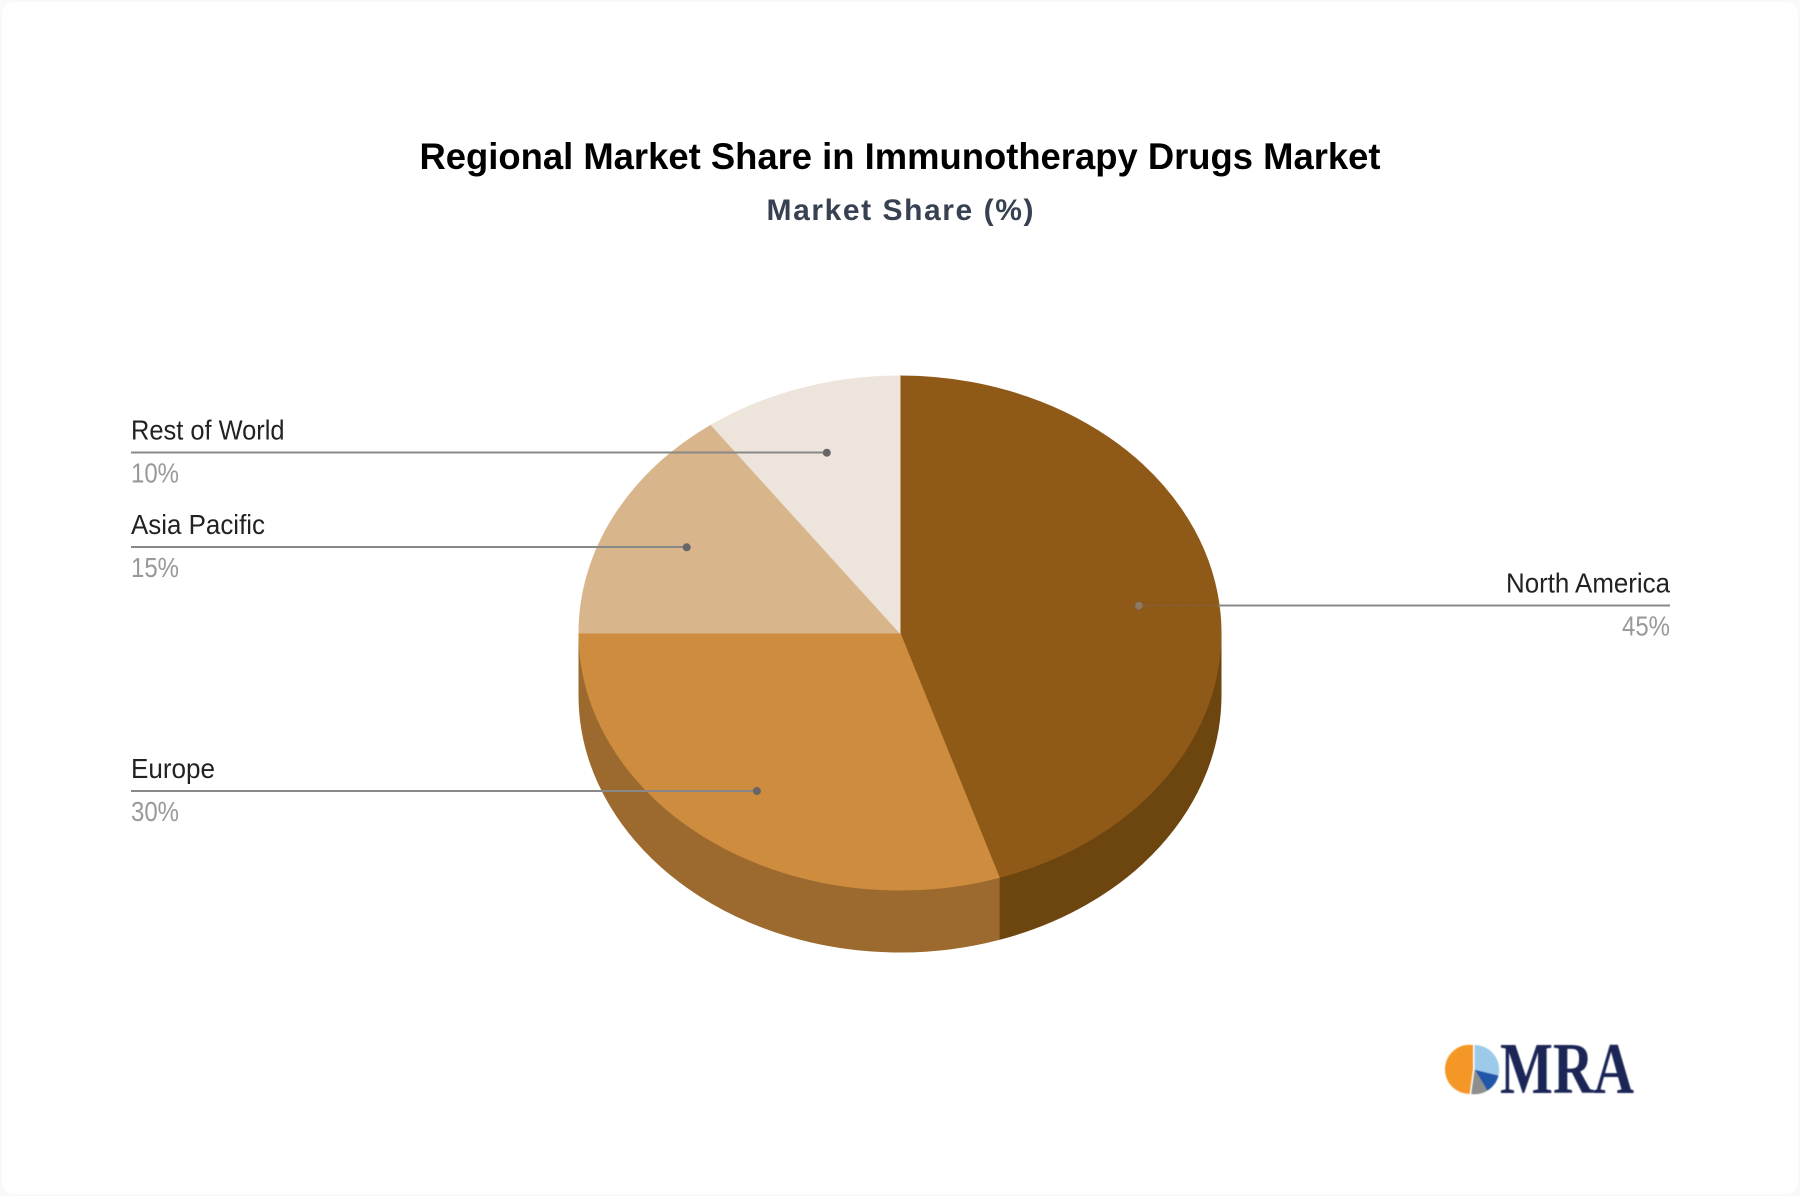 The width and height of the screenshot is (1800, 1196). I want to click on svg-text: MRA, so click(1567, 1068).